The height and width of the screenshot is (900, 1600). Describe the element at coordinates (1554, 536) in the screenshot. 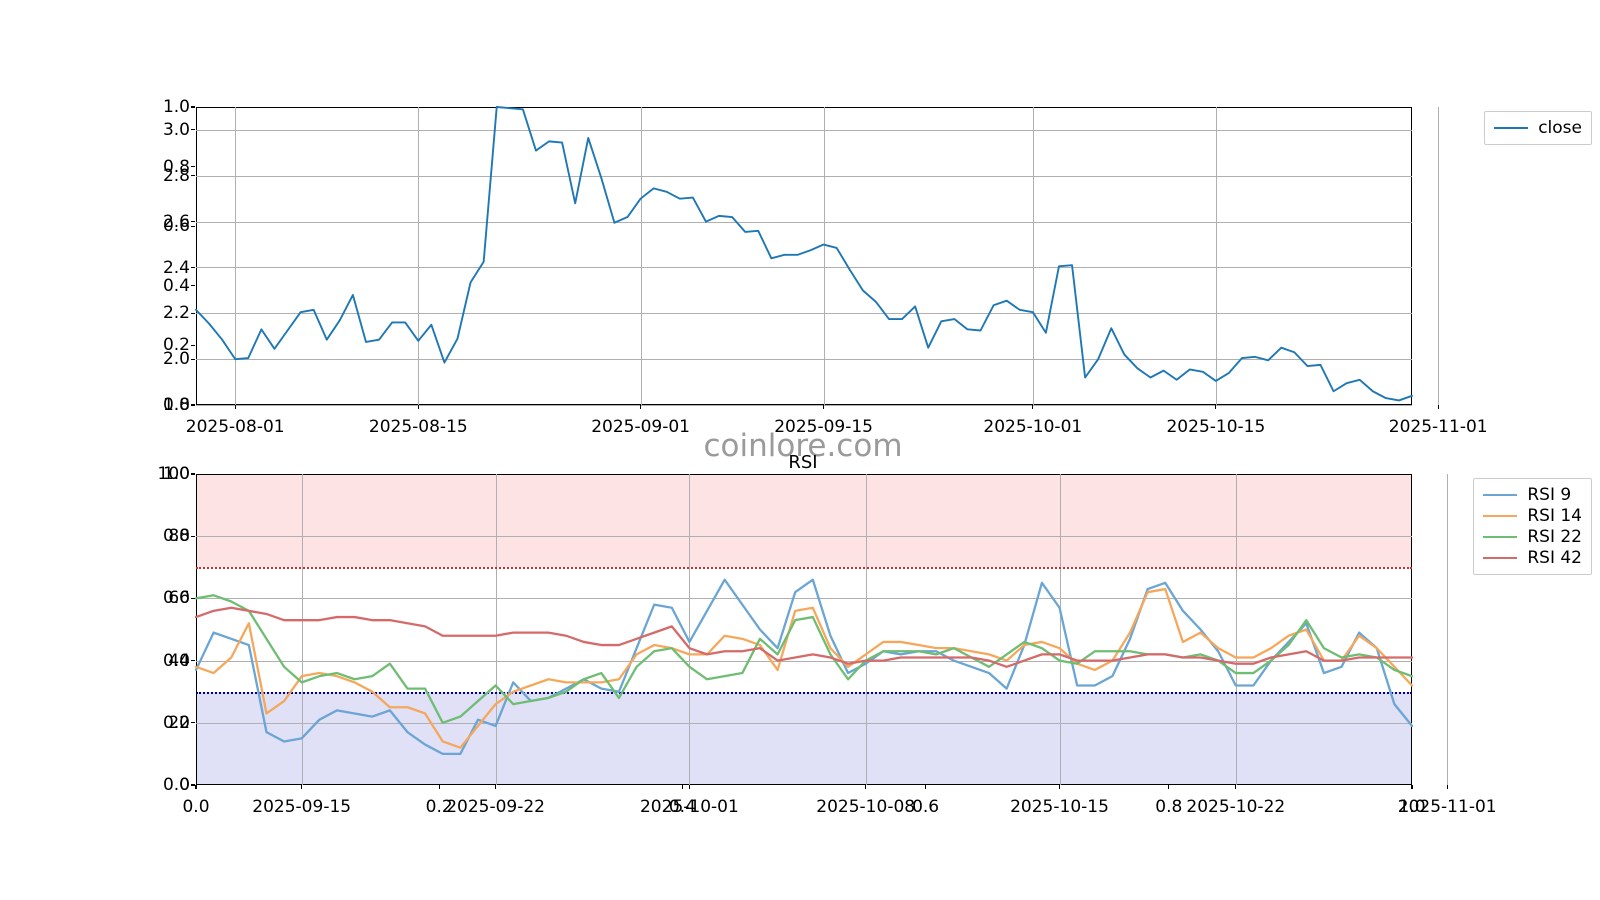

I see `legend-item-label: RSI 22` at that location.